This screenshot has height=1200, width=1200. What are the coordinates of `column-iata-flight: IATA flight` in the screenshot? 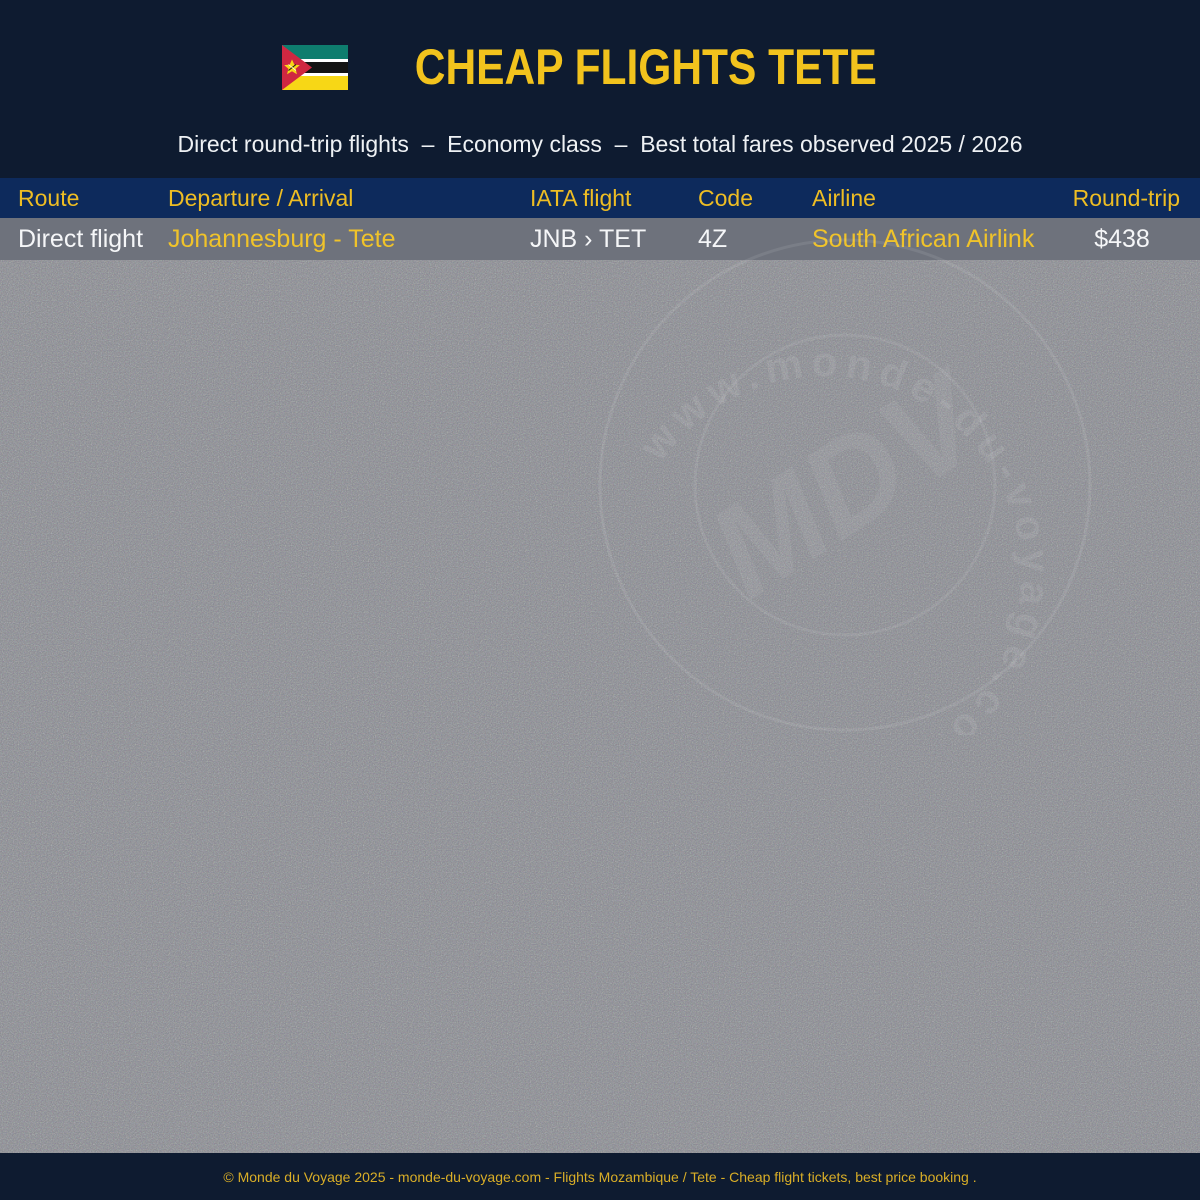 It's located at (581, 197).